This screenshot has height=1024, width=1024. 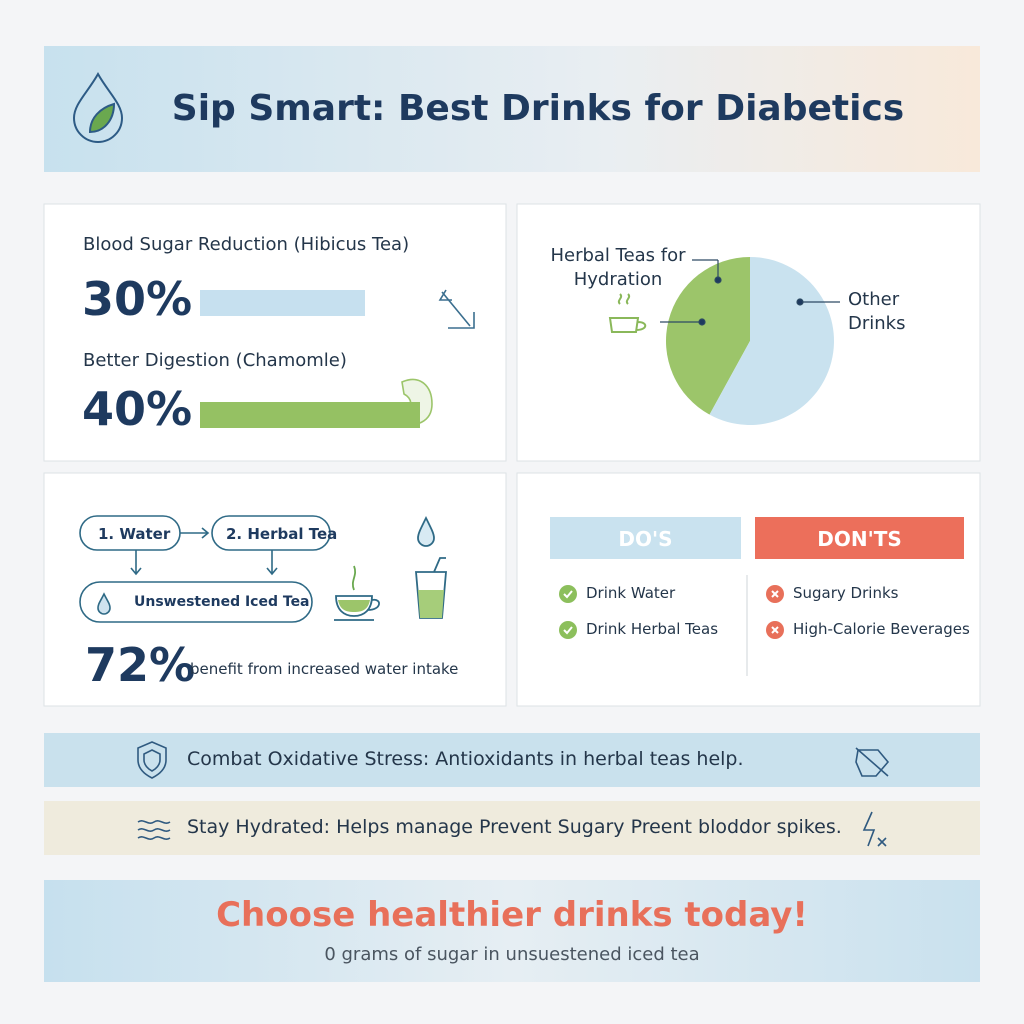 I want to click on stat-value: 30%, so click(x=137, y=299).